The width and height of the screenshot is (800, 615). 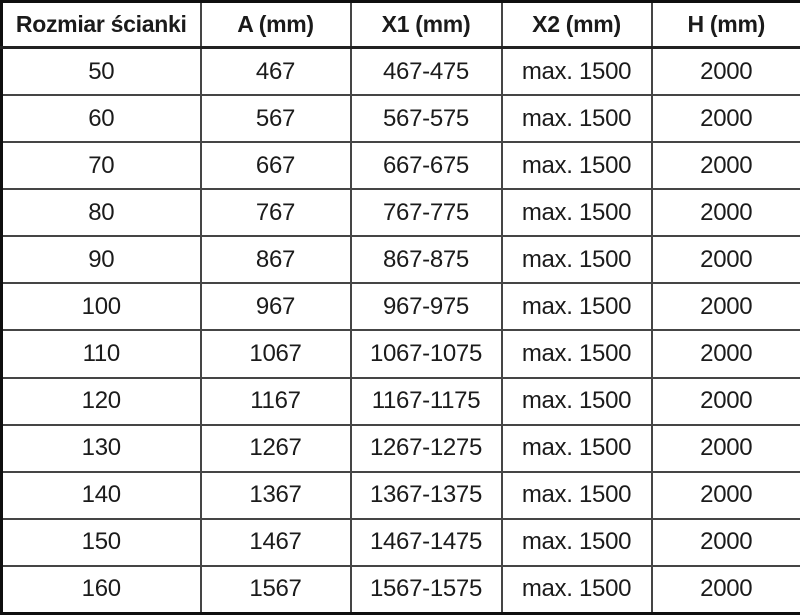 I want to click on table-cell: 50, so click(x=101, y=71).